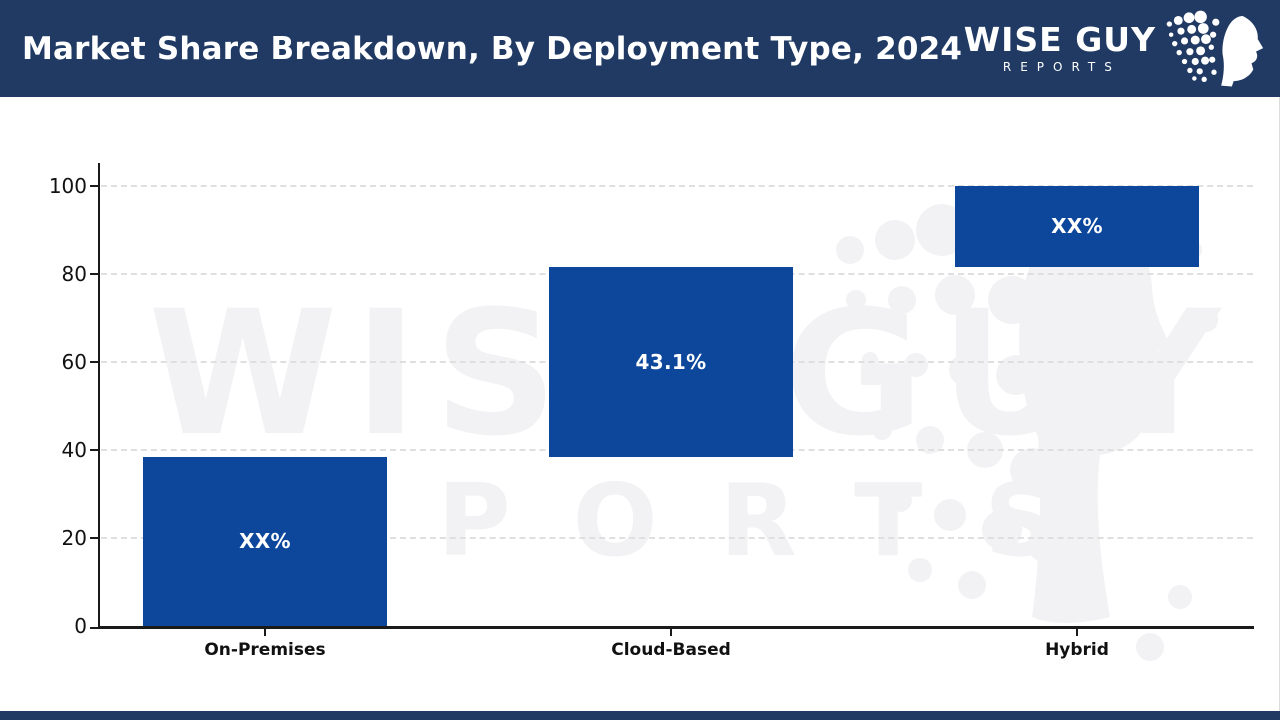 This screenshot has height=720, width=1280. I want to click on footer-bar, so click(640, 715).